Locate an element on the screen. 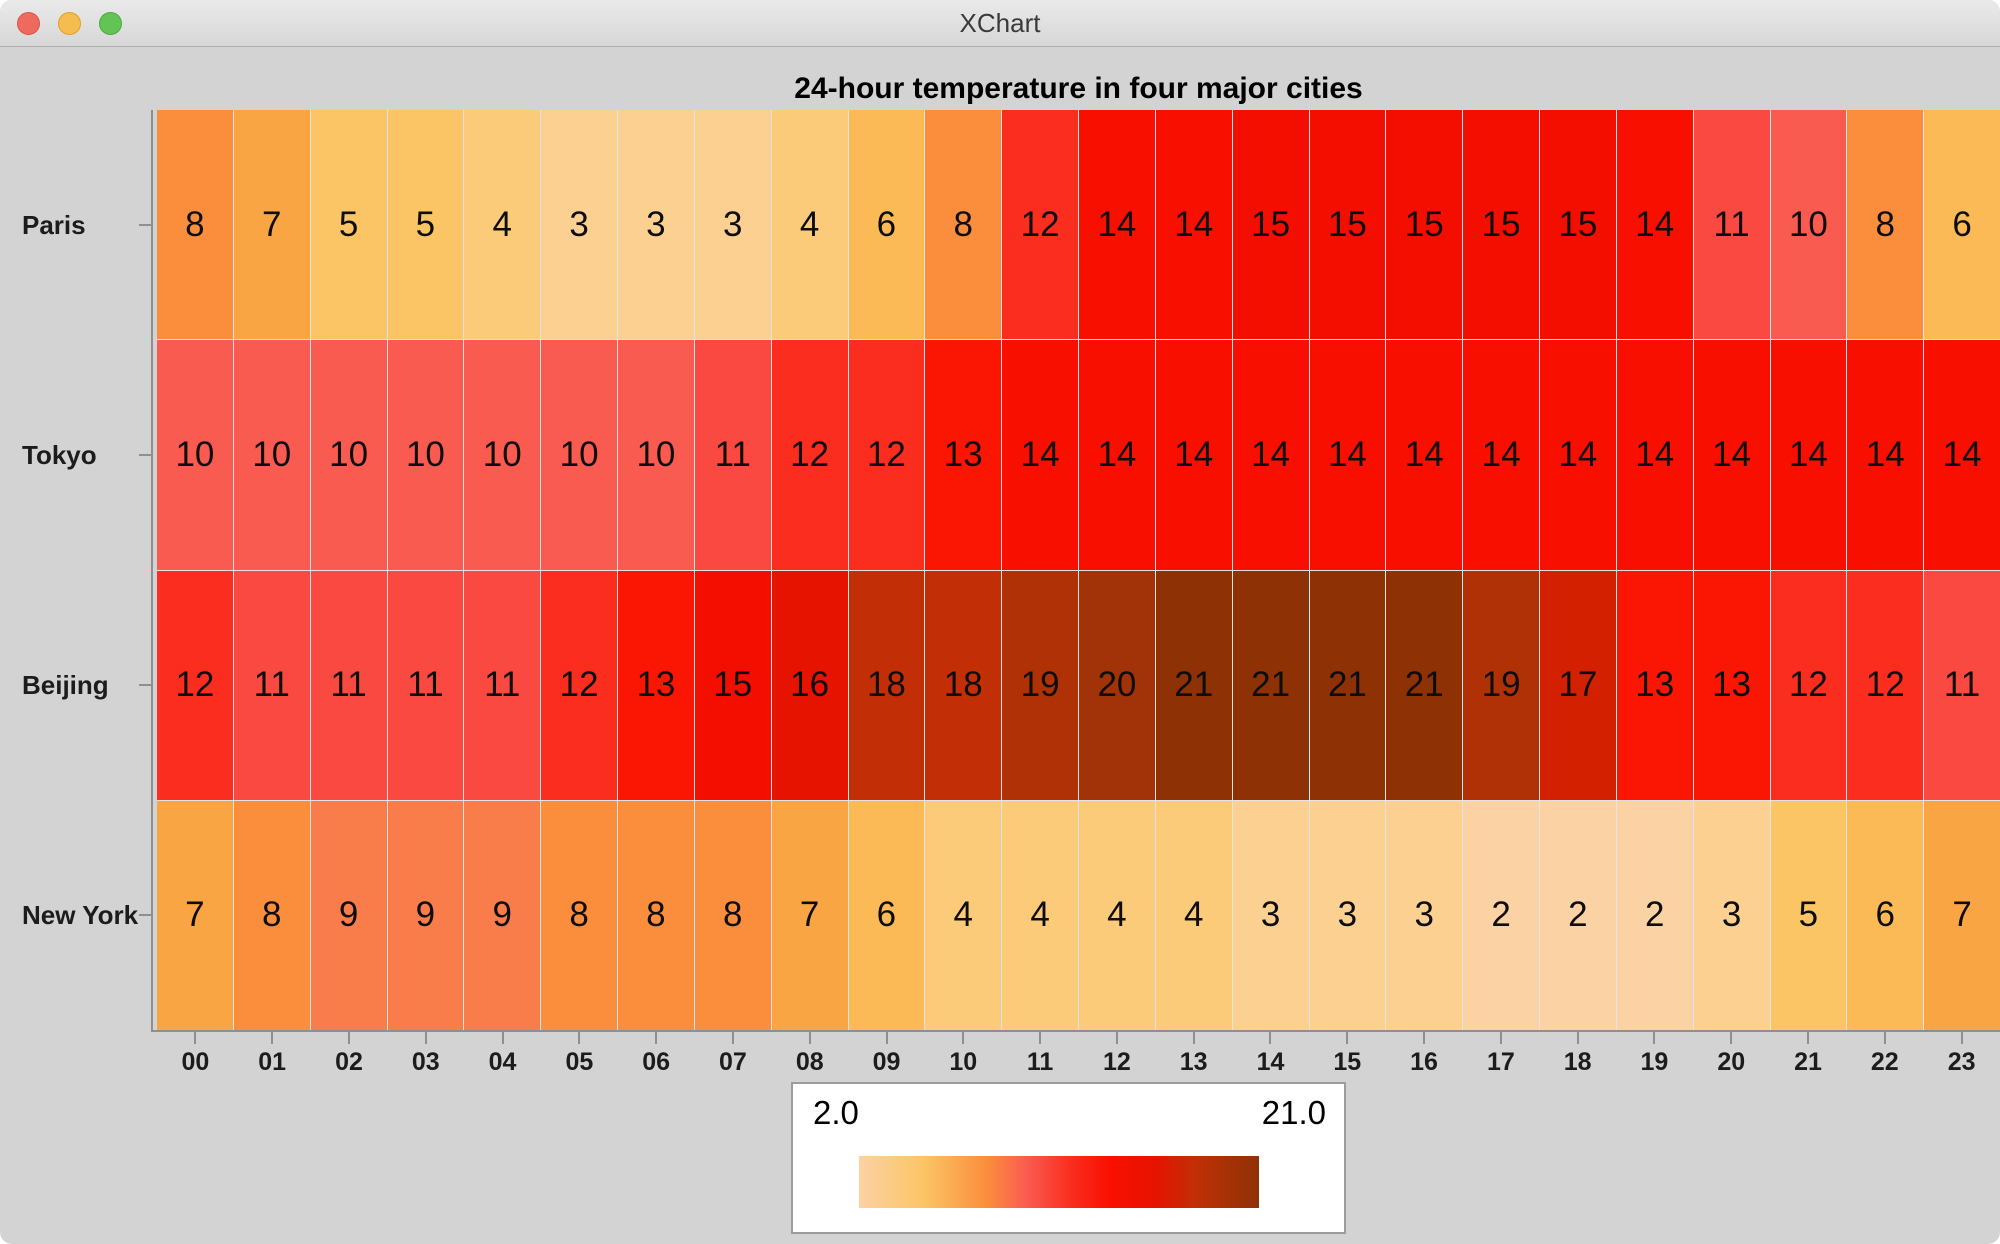 The width and height of the screenshot is (2000, 1244). x-axis-label: 03 is located at coordinates (425, 1062).